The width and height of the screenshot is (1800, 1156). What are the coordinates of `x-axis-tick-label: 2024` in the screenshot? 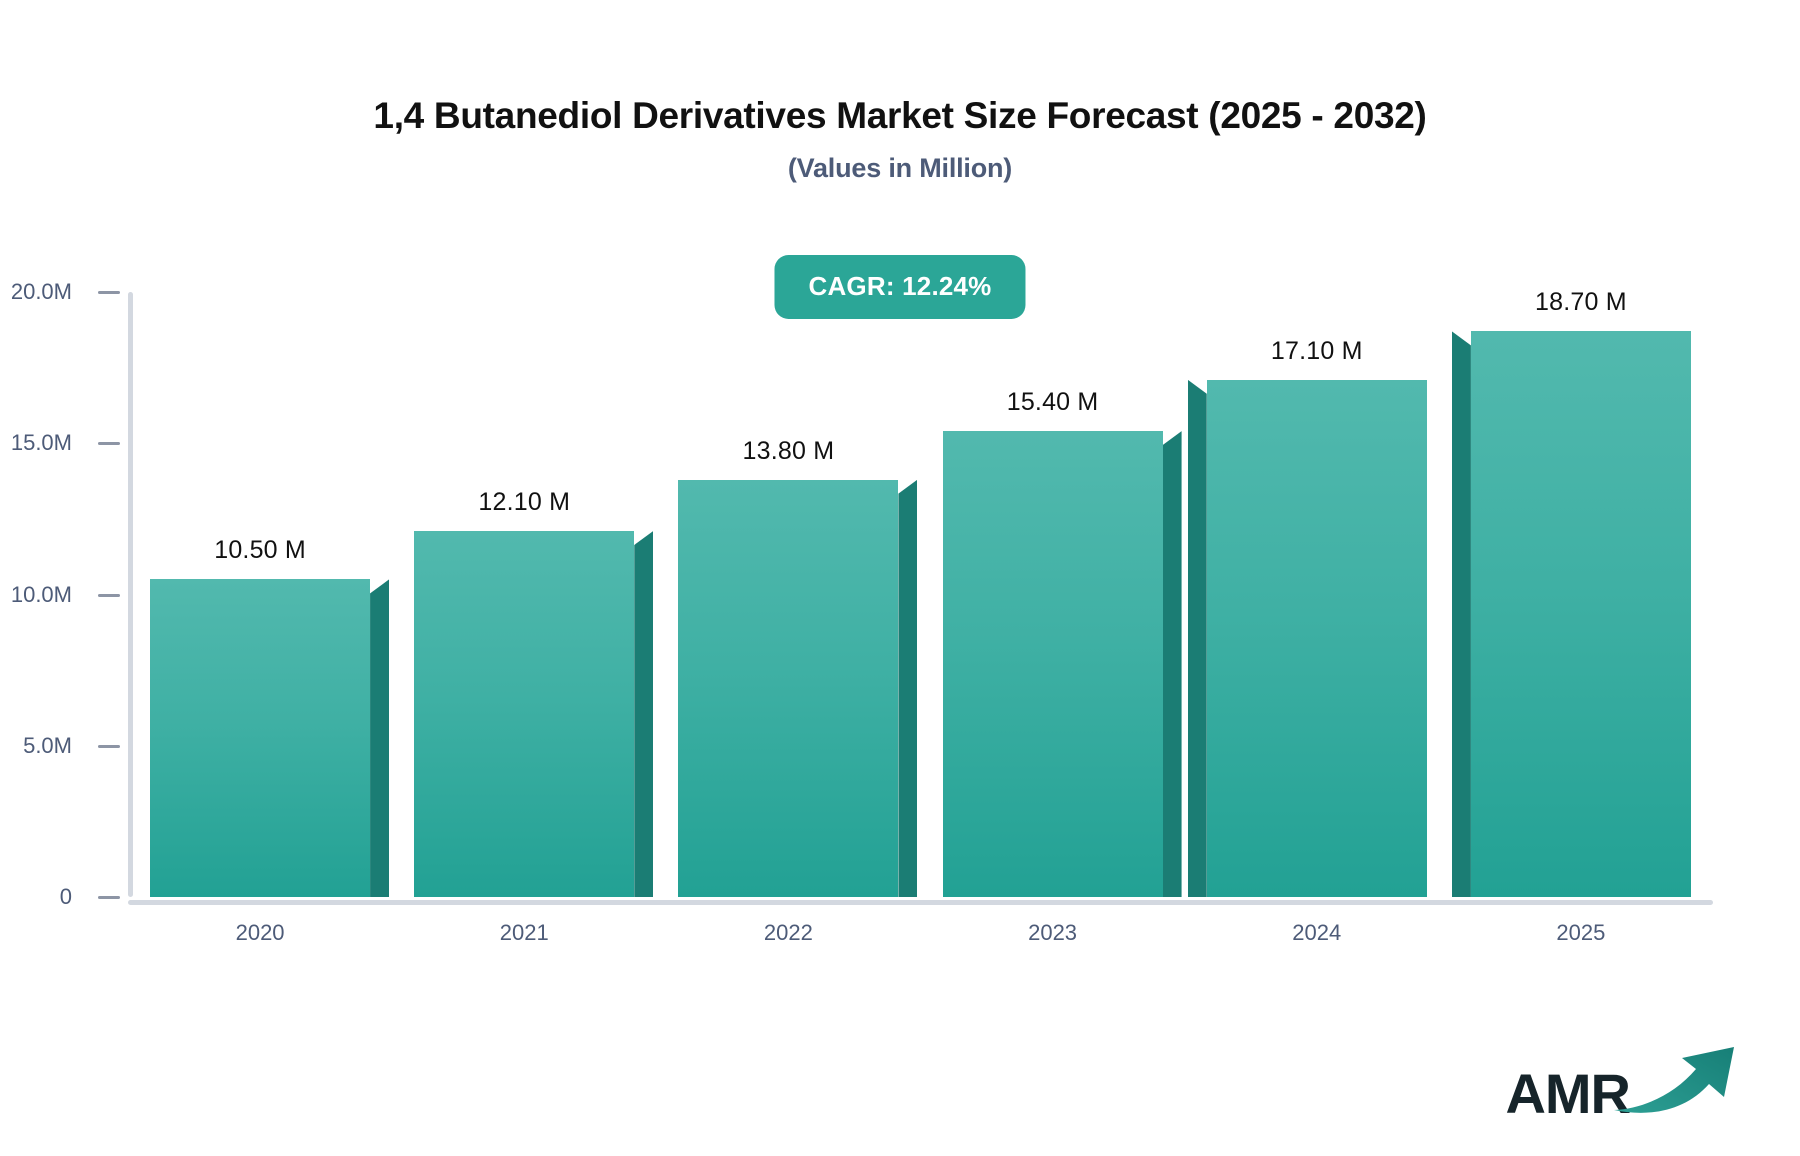 It's located at (1317, 932).